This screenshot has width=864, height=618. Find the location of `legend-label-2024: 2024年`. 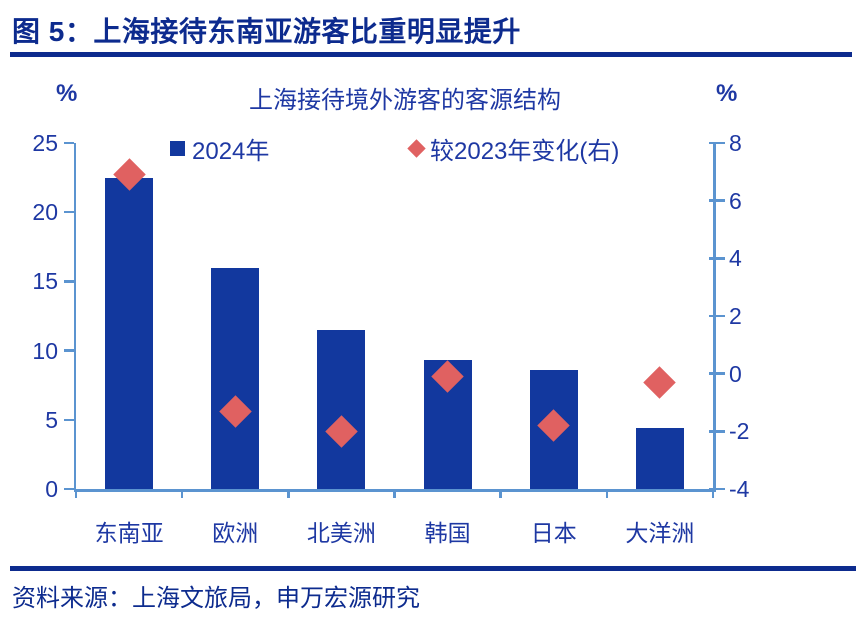

legend-label-2024: 2024年 is located at coordinates (231, 151).